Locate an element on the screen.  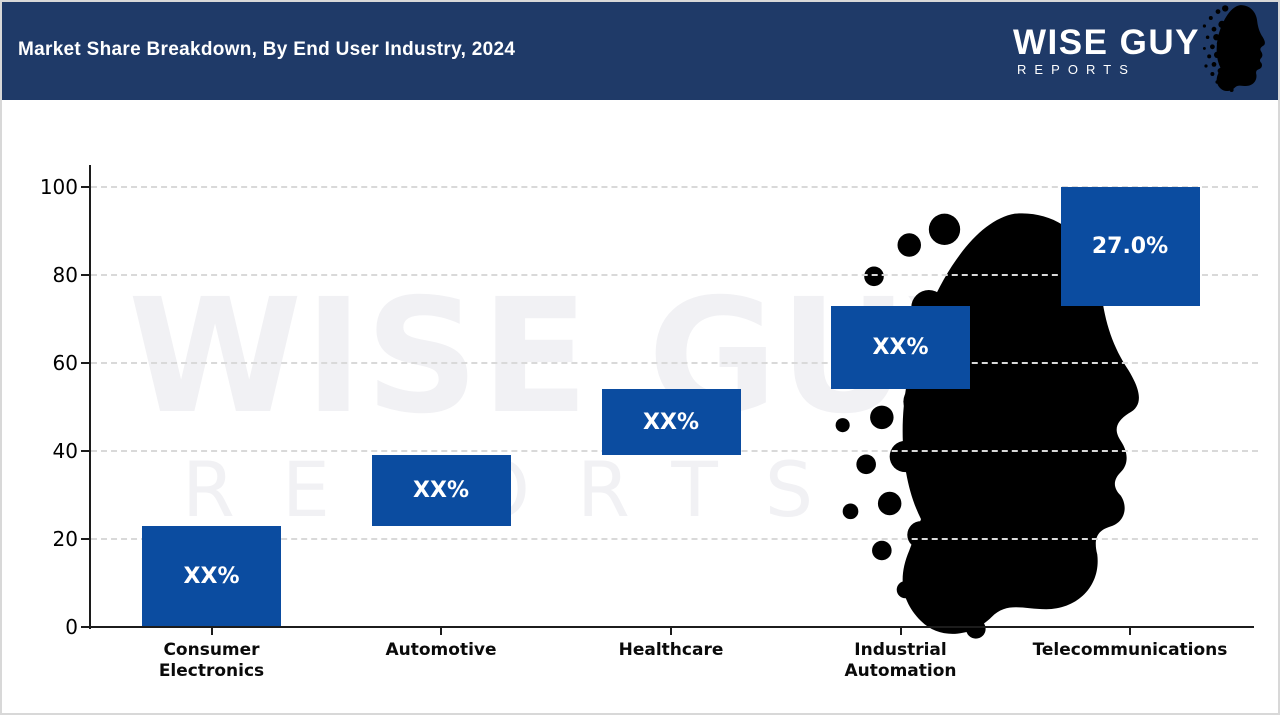
y-axis-spine is located at coordinates (90, 397).